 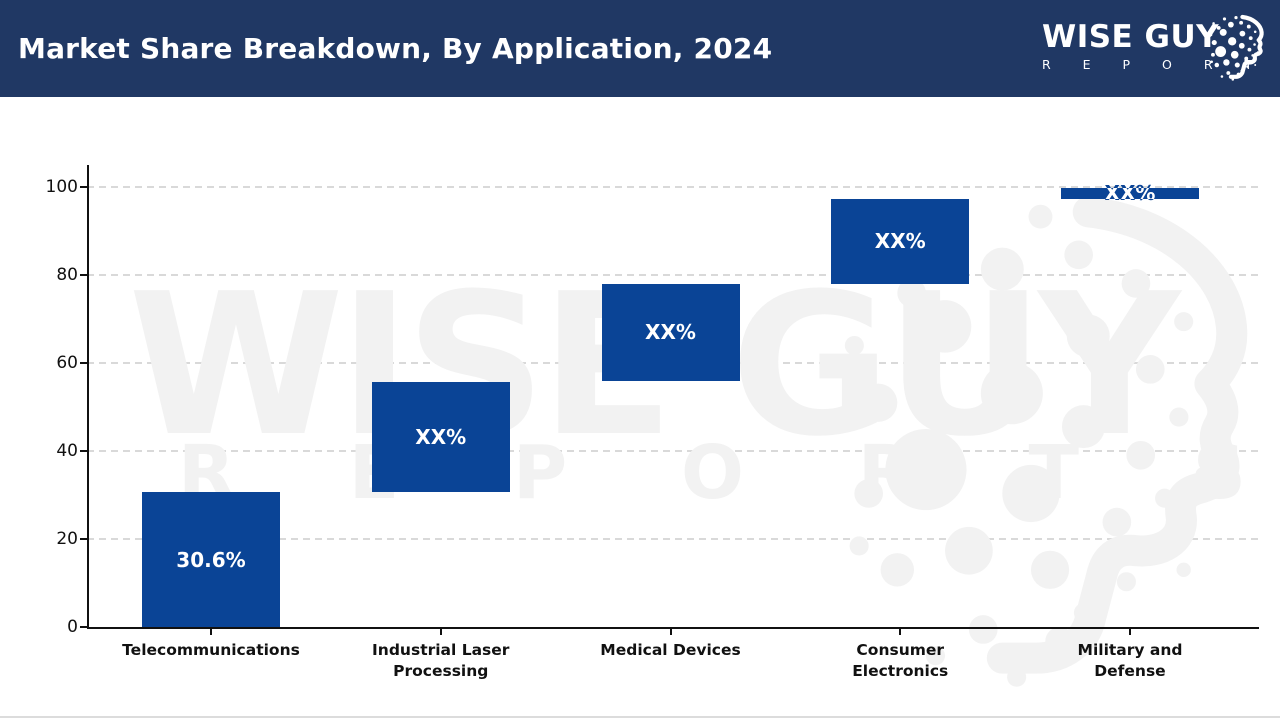 What do you see at coordinates (1130, 670) in the screenshot?
I see `category-label-line: Defense` at bounding box center [1130, 670].